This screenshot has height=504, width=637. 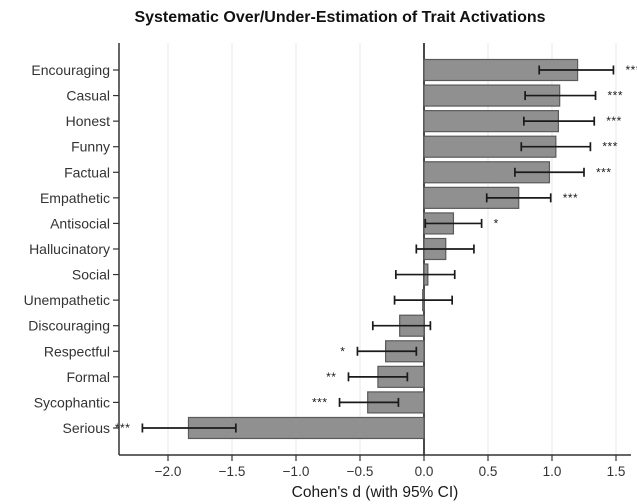 What do you see at coordinates (375, 492) in the screenshot?
I see `x-axis-title: Cohen's d (with 95% CI)` at bounding box center [375, 492].